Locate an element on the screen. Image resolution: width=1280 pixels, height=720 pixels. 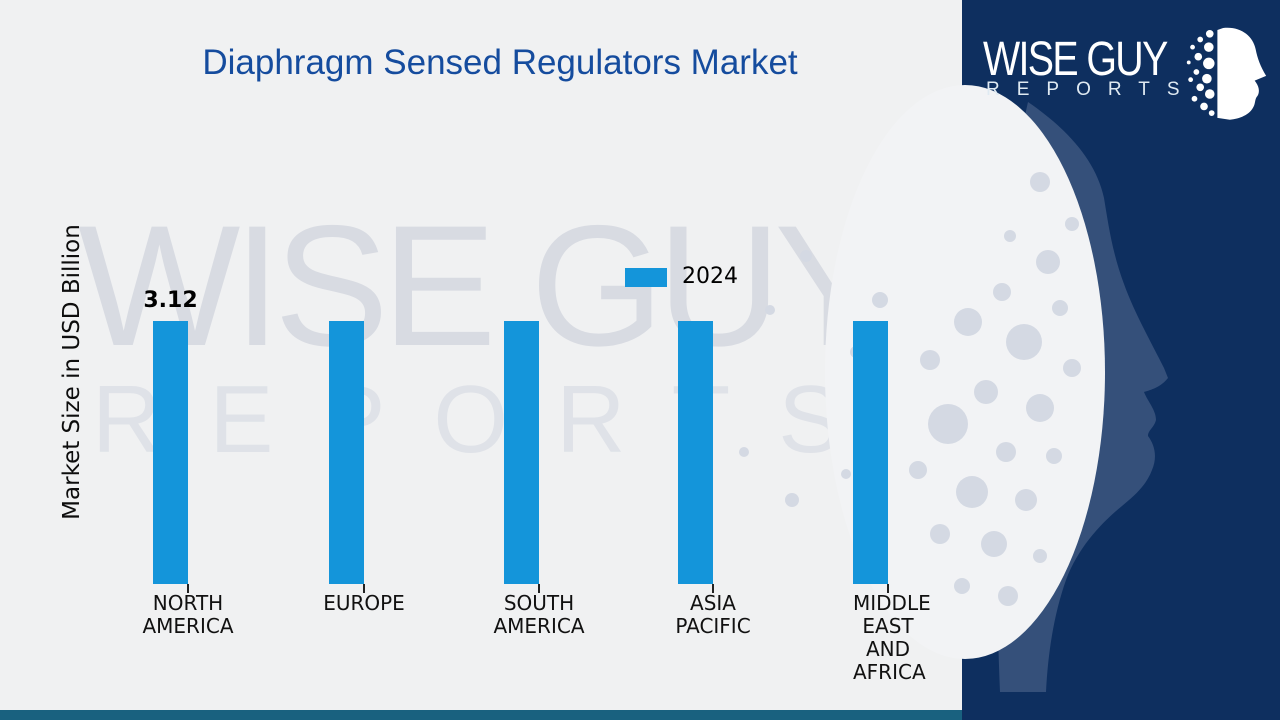
legend-swatch is located at coordinates (646, 277).